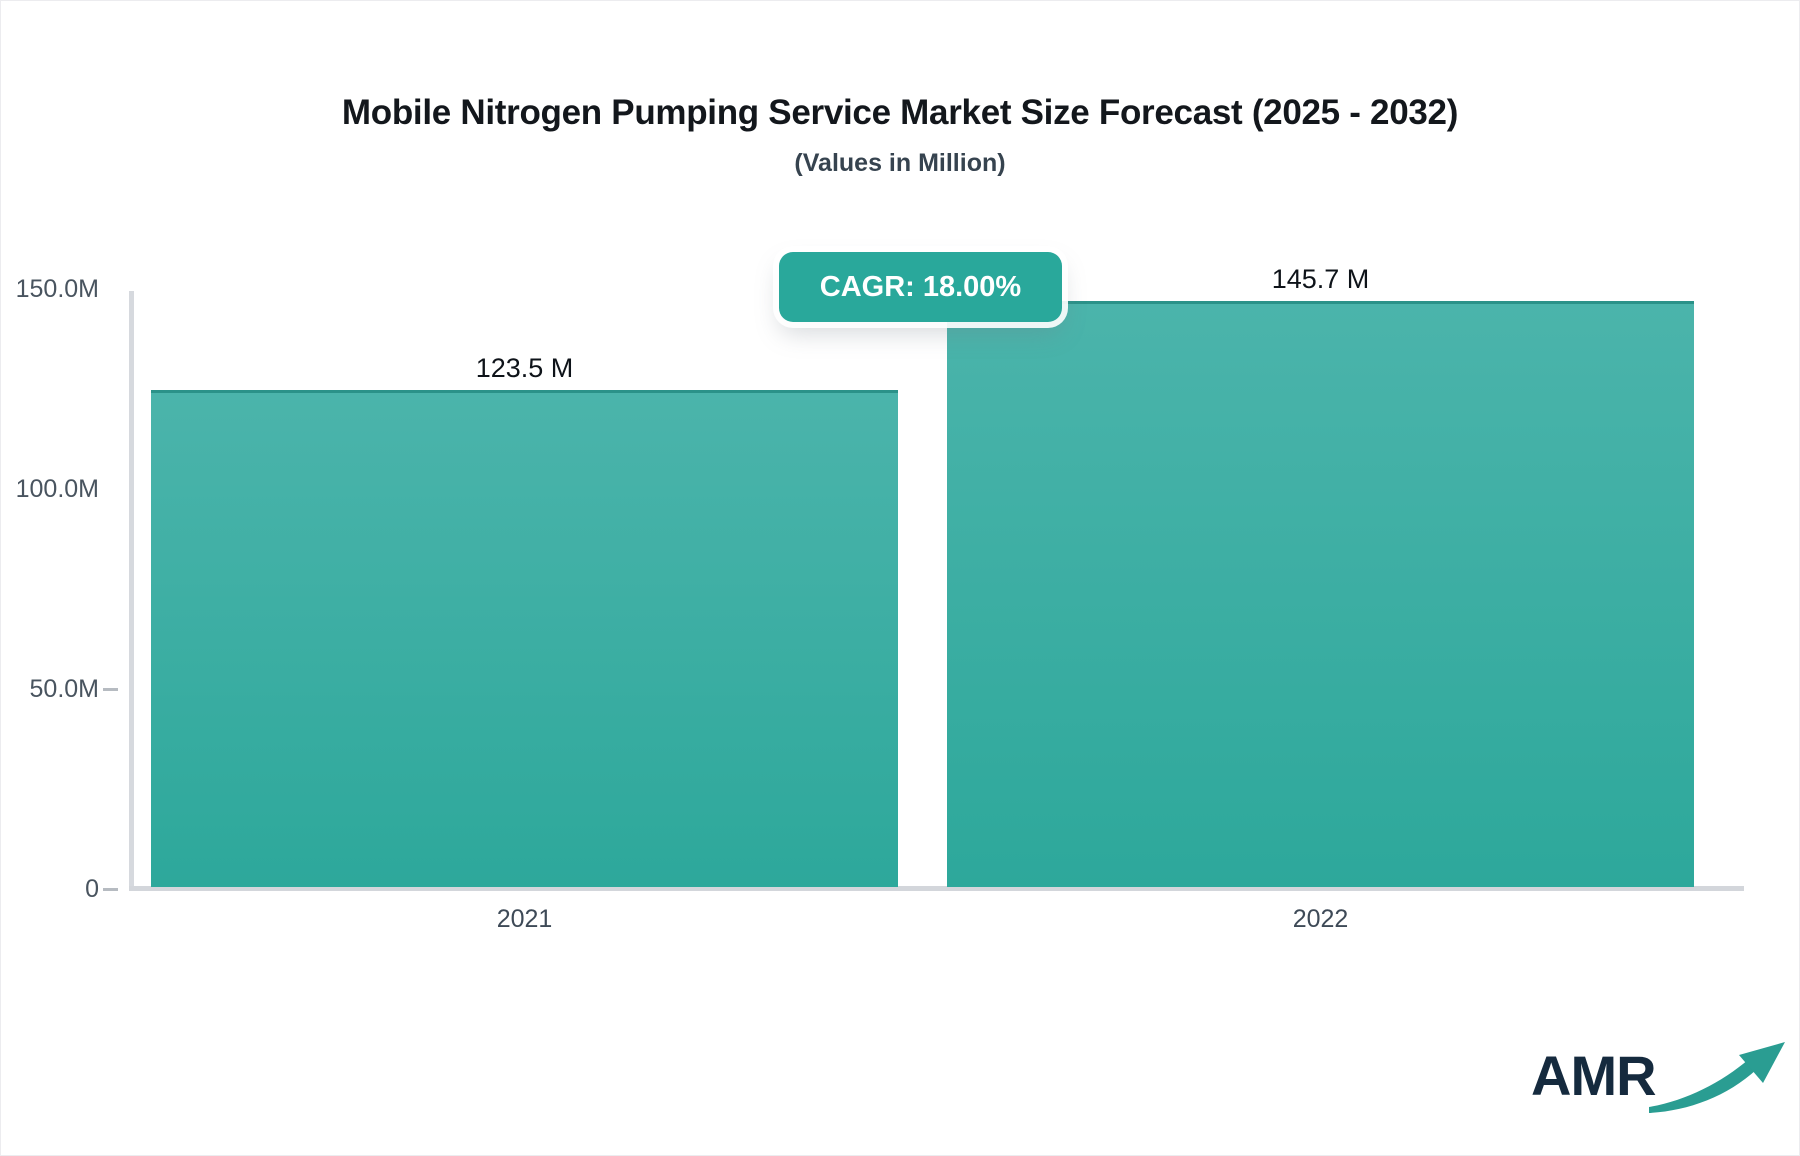 This screenshot has height=1156, width=1800. What do you see at coordinates (920, 287) in the screenshot?
I see `cagr-badge: CAGR: 18.00%` at bounding box center [920, 287].